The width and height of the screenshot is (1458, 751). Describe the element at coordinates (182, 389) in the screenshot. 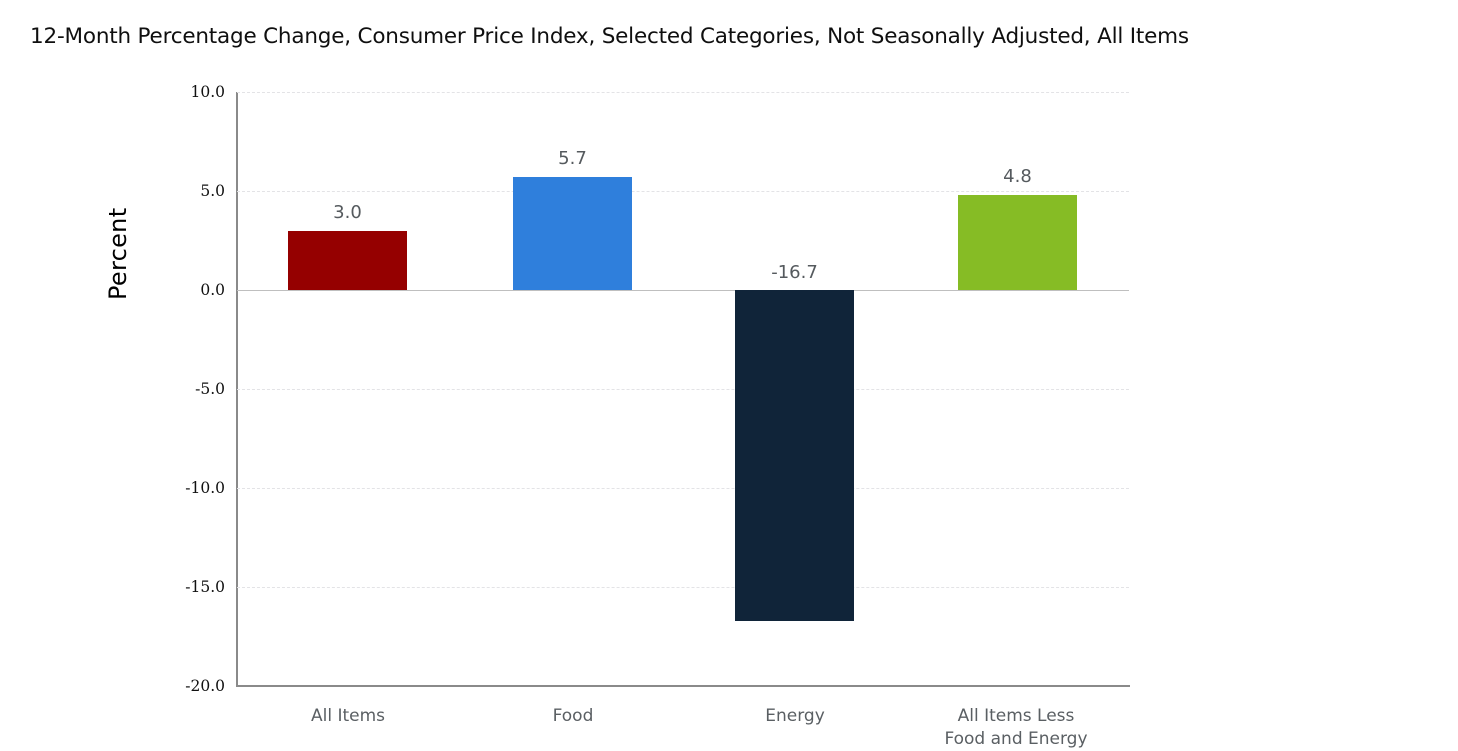

I see `y-axis-tick-labels: 10.0 5.0 0.0 -5.0 -10.0 -15.0 -20.0` at that location.